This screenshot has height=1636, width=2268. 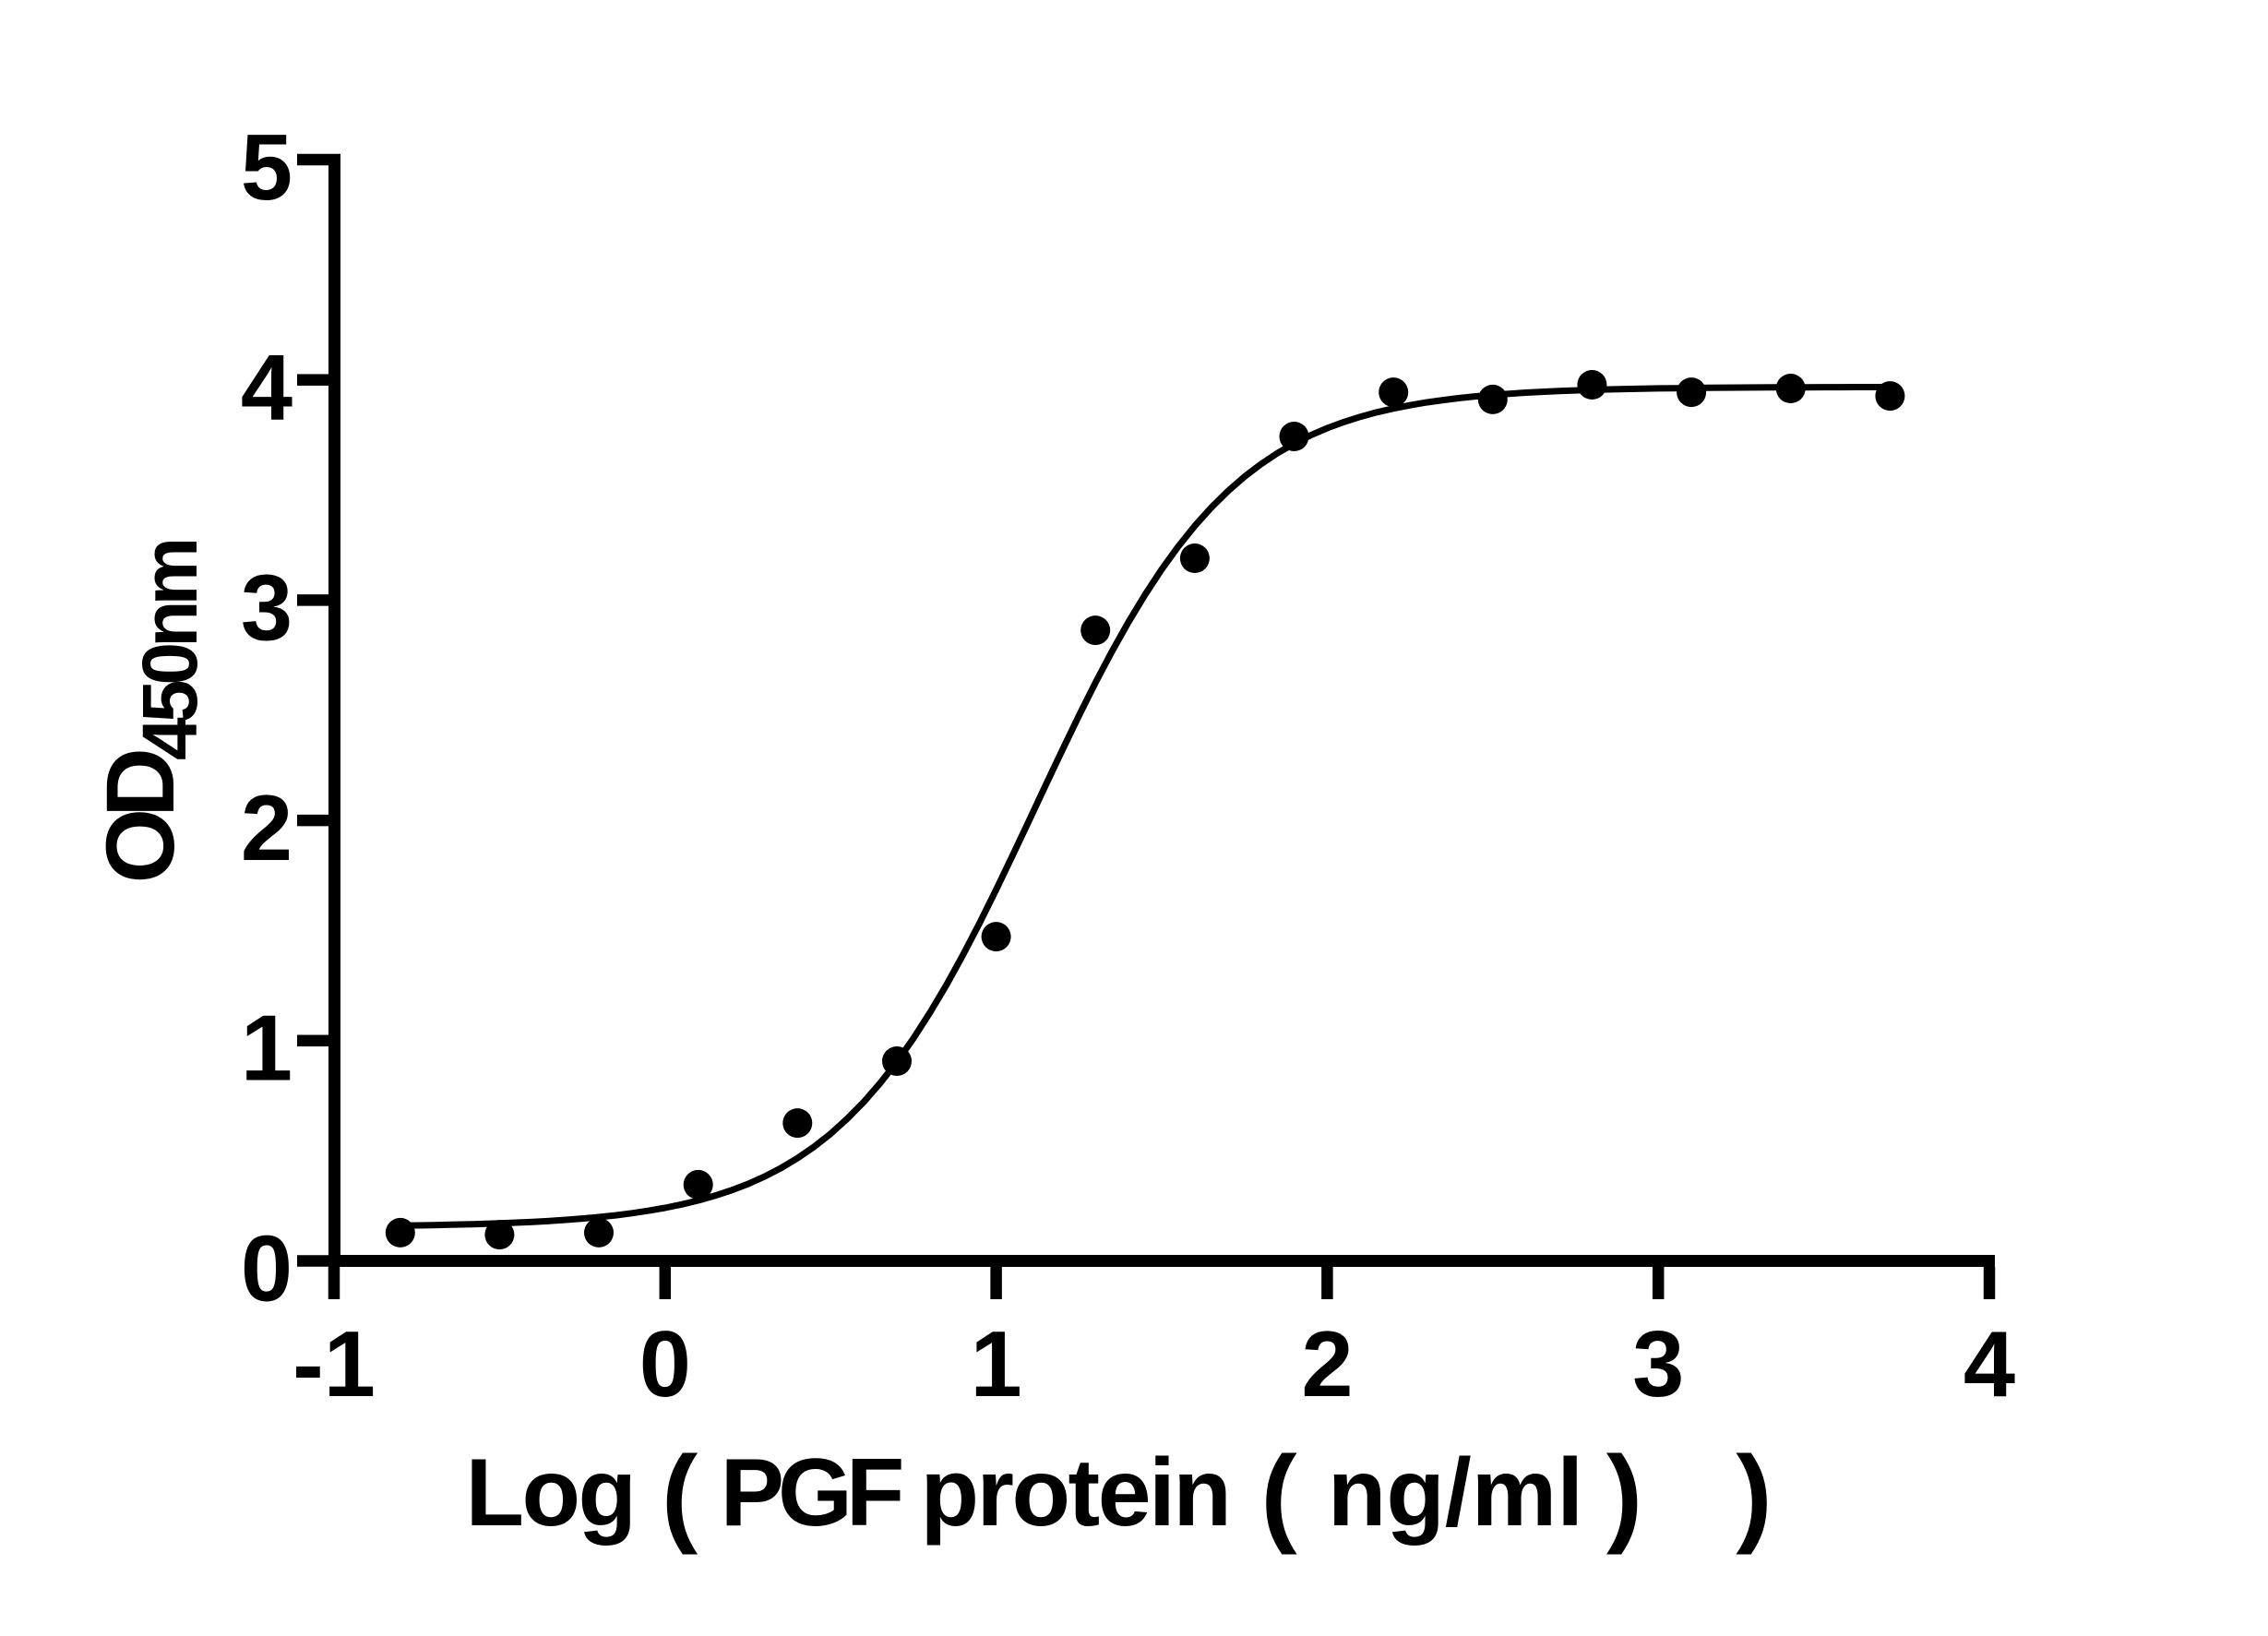 I want to click on svg-text: OD, so click(x=141, y=817).